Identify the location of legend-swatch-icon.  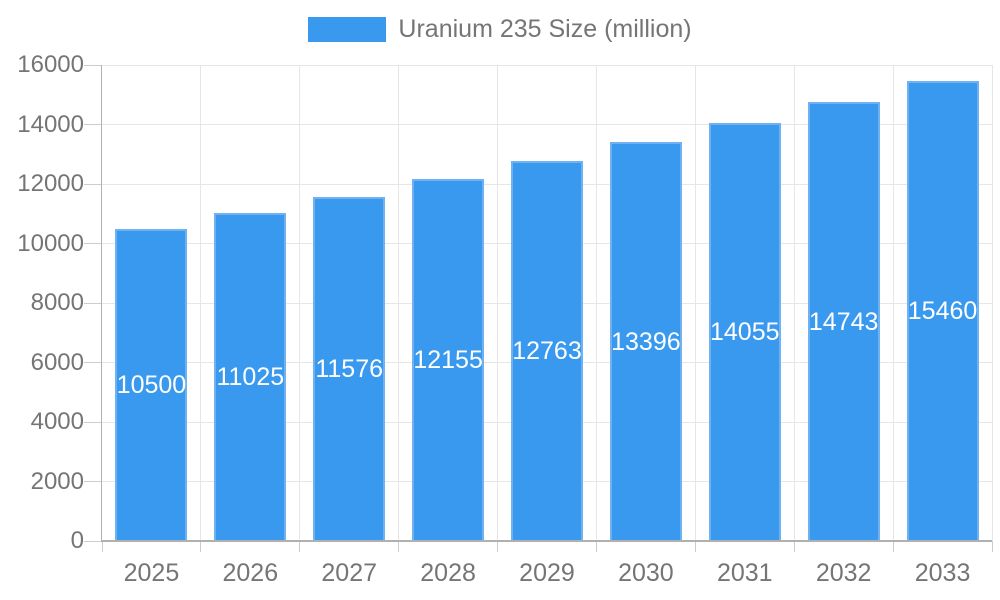
(347, 29).